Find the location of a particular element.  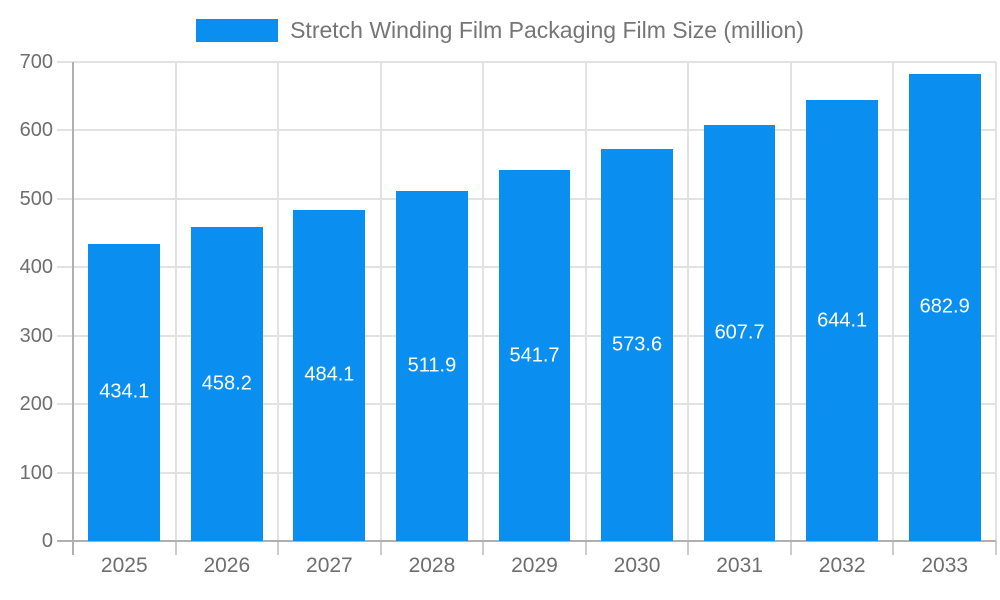

bar-value-label: 541.7 is located at coordinates (534, 355).